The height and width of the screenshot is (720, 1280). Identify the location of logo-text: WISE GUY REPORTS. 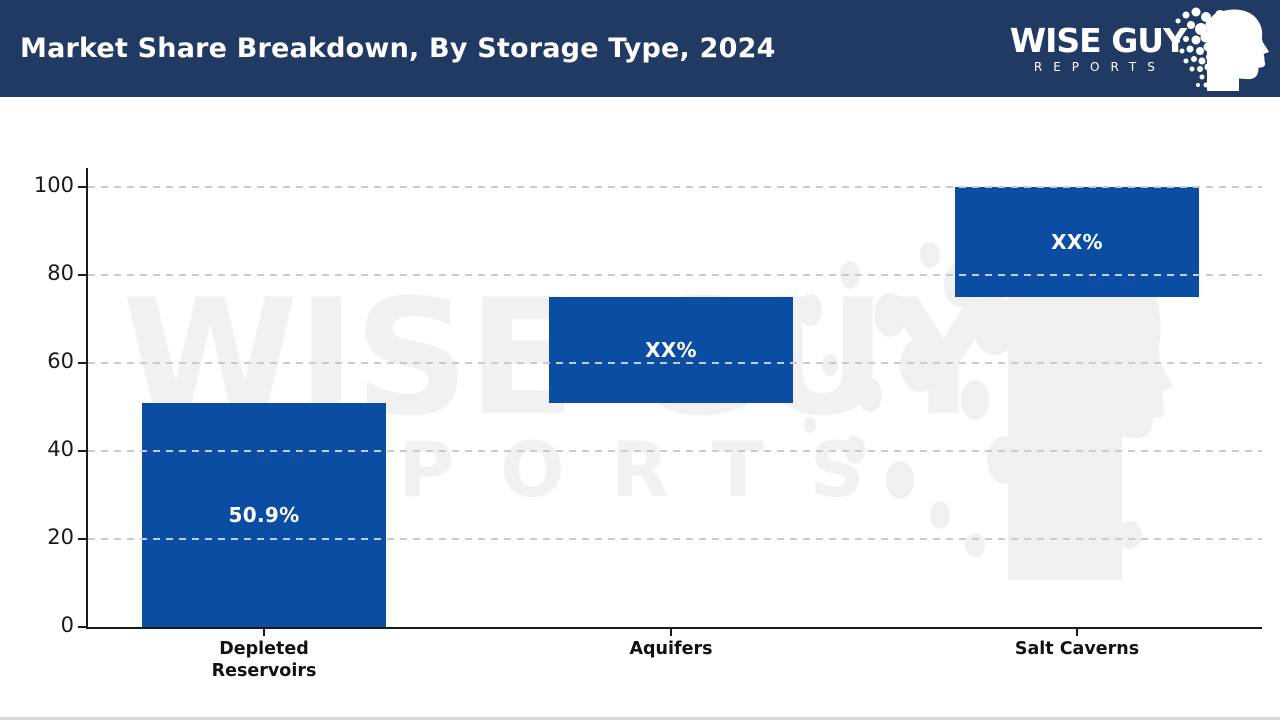
(1098, 47).